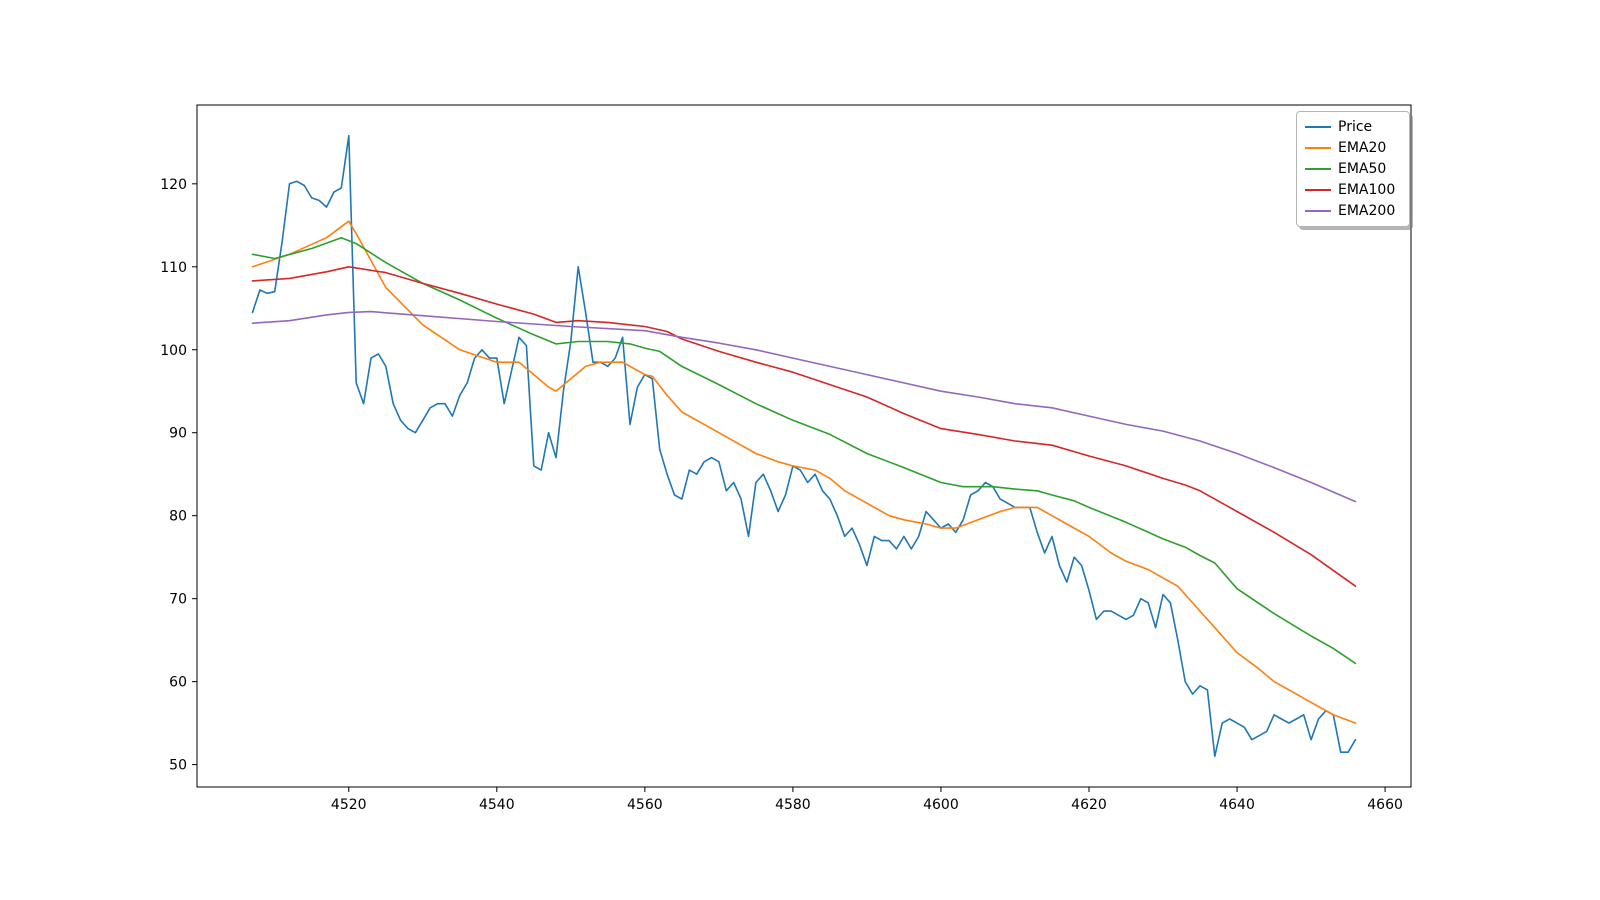  I want to click on y-tick-label: 70, so click(178, 600).